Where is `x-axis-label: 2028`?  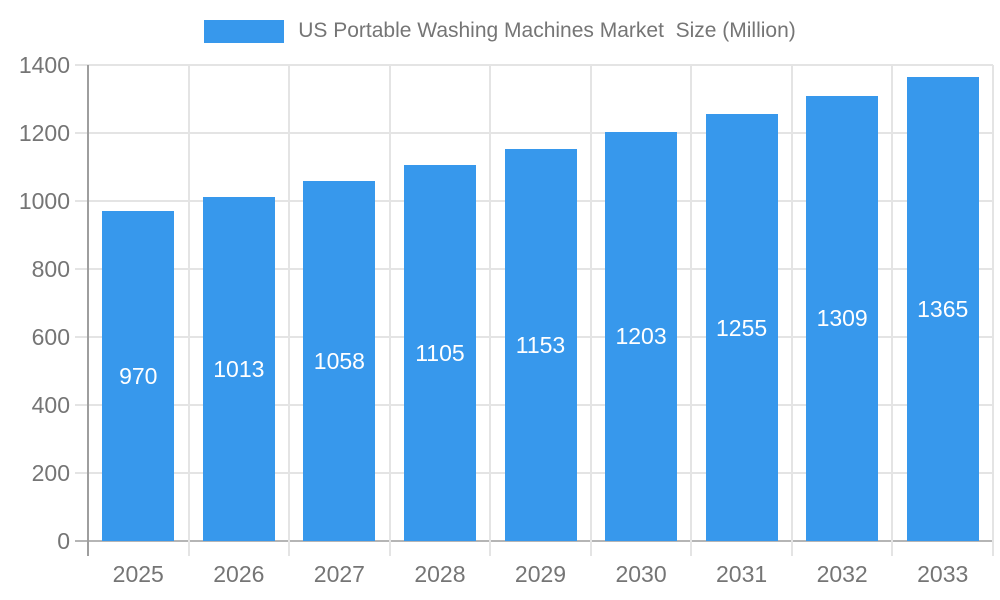 x-axis-label: 2028 is located at coordinates (440, 574).